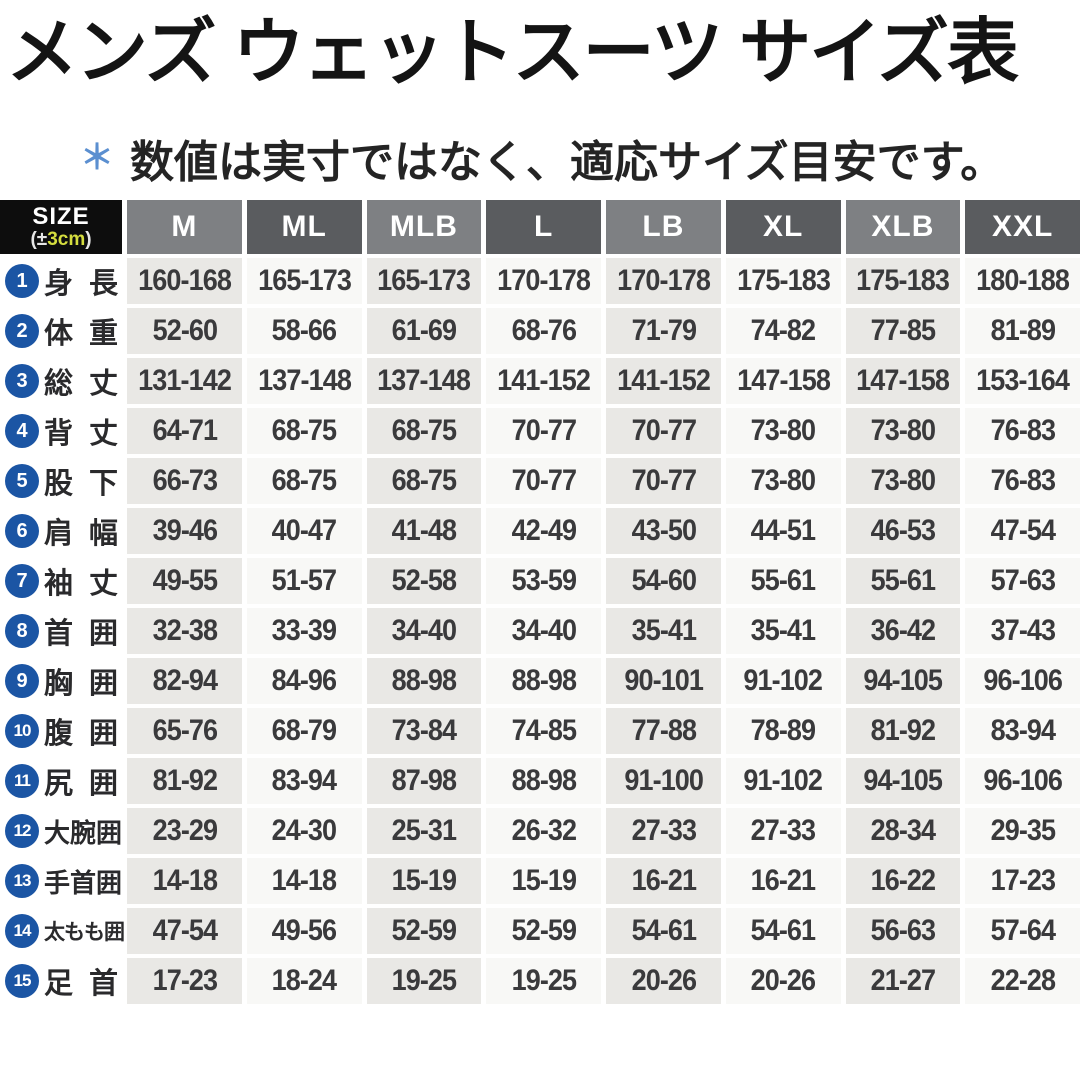 The width and height of the screenshot is (1080, 1080). I want to click on cell-mlb-row15: 19-25, so click(424, 981).